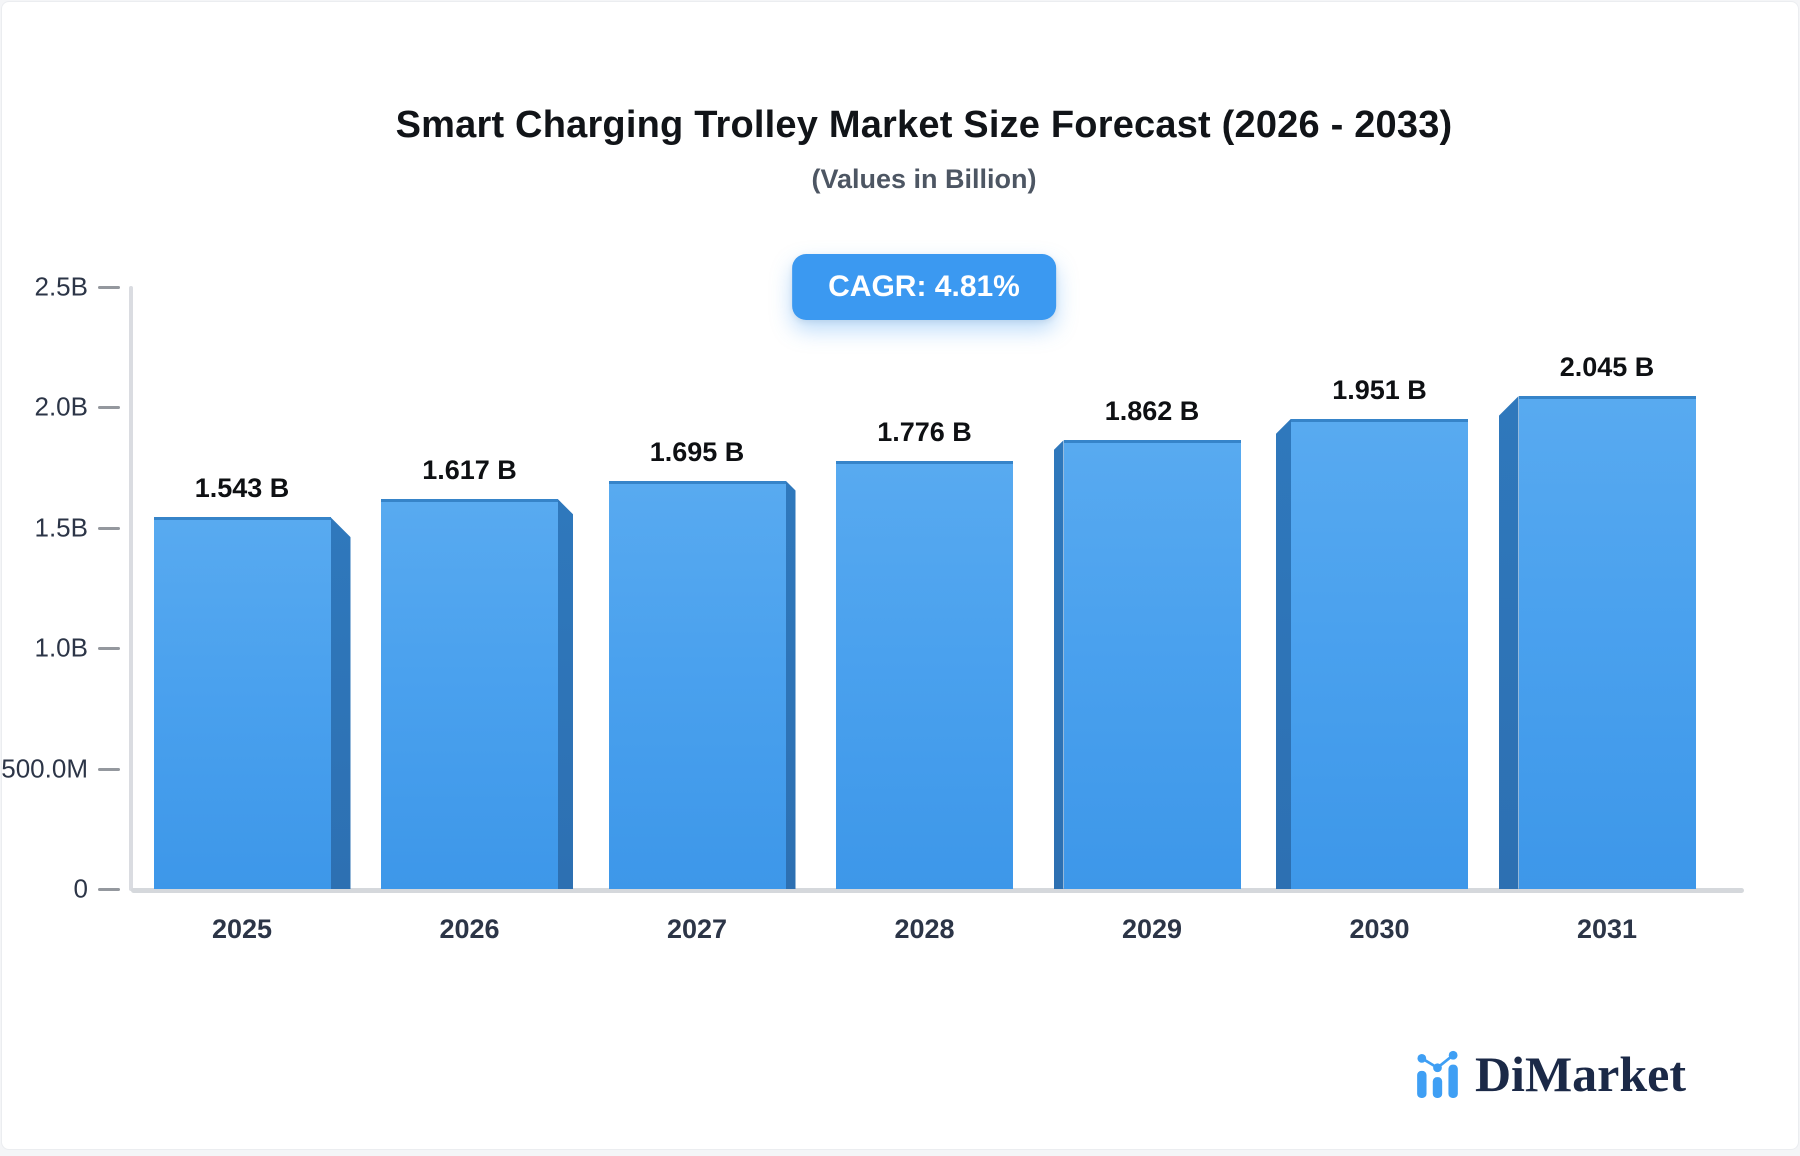 The image size is (1800, 1156). What do you see at coordinates (469, 929) in the screenshot?
I see `x-axis-label-2026: 2026` at bounding box center [469, 929].